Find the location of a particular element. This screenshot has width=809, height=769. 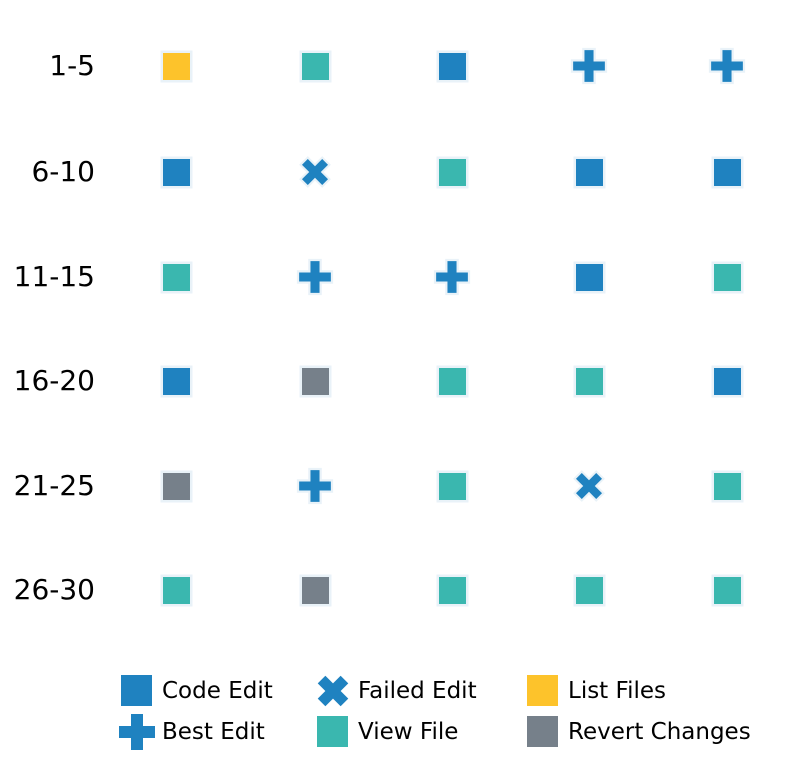

legend-label: Revert Changes is located at coordinates (659, 731).